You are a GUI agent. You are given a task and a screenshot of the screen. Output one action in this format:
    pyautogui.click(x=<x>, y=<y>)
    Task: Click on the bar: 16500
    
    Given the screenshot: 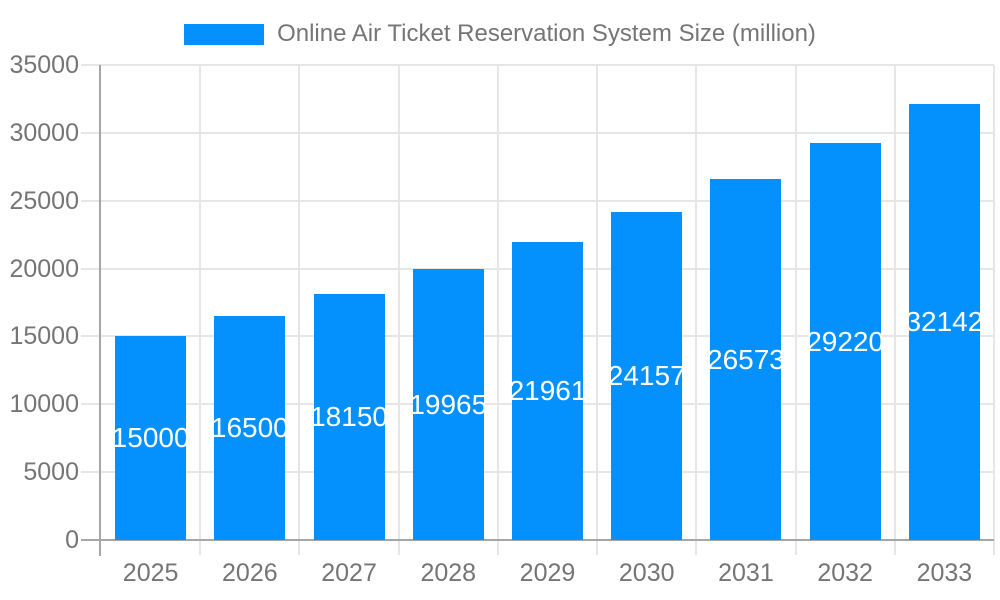 What is the action you would take?
    pyautogui.click(x=250, y=428)
    